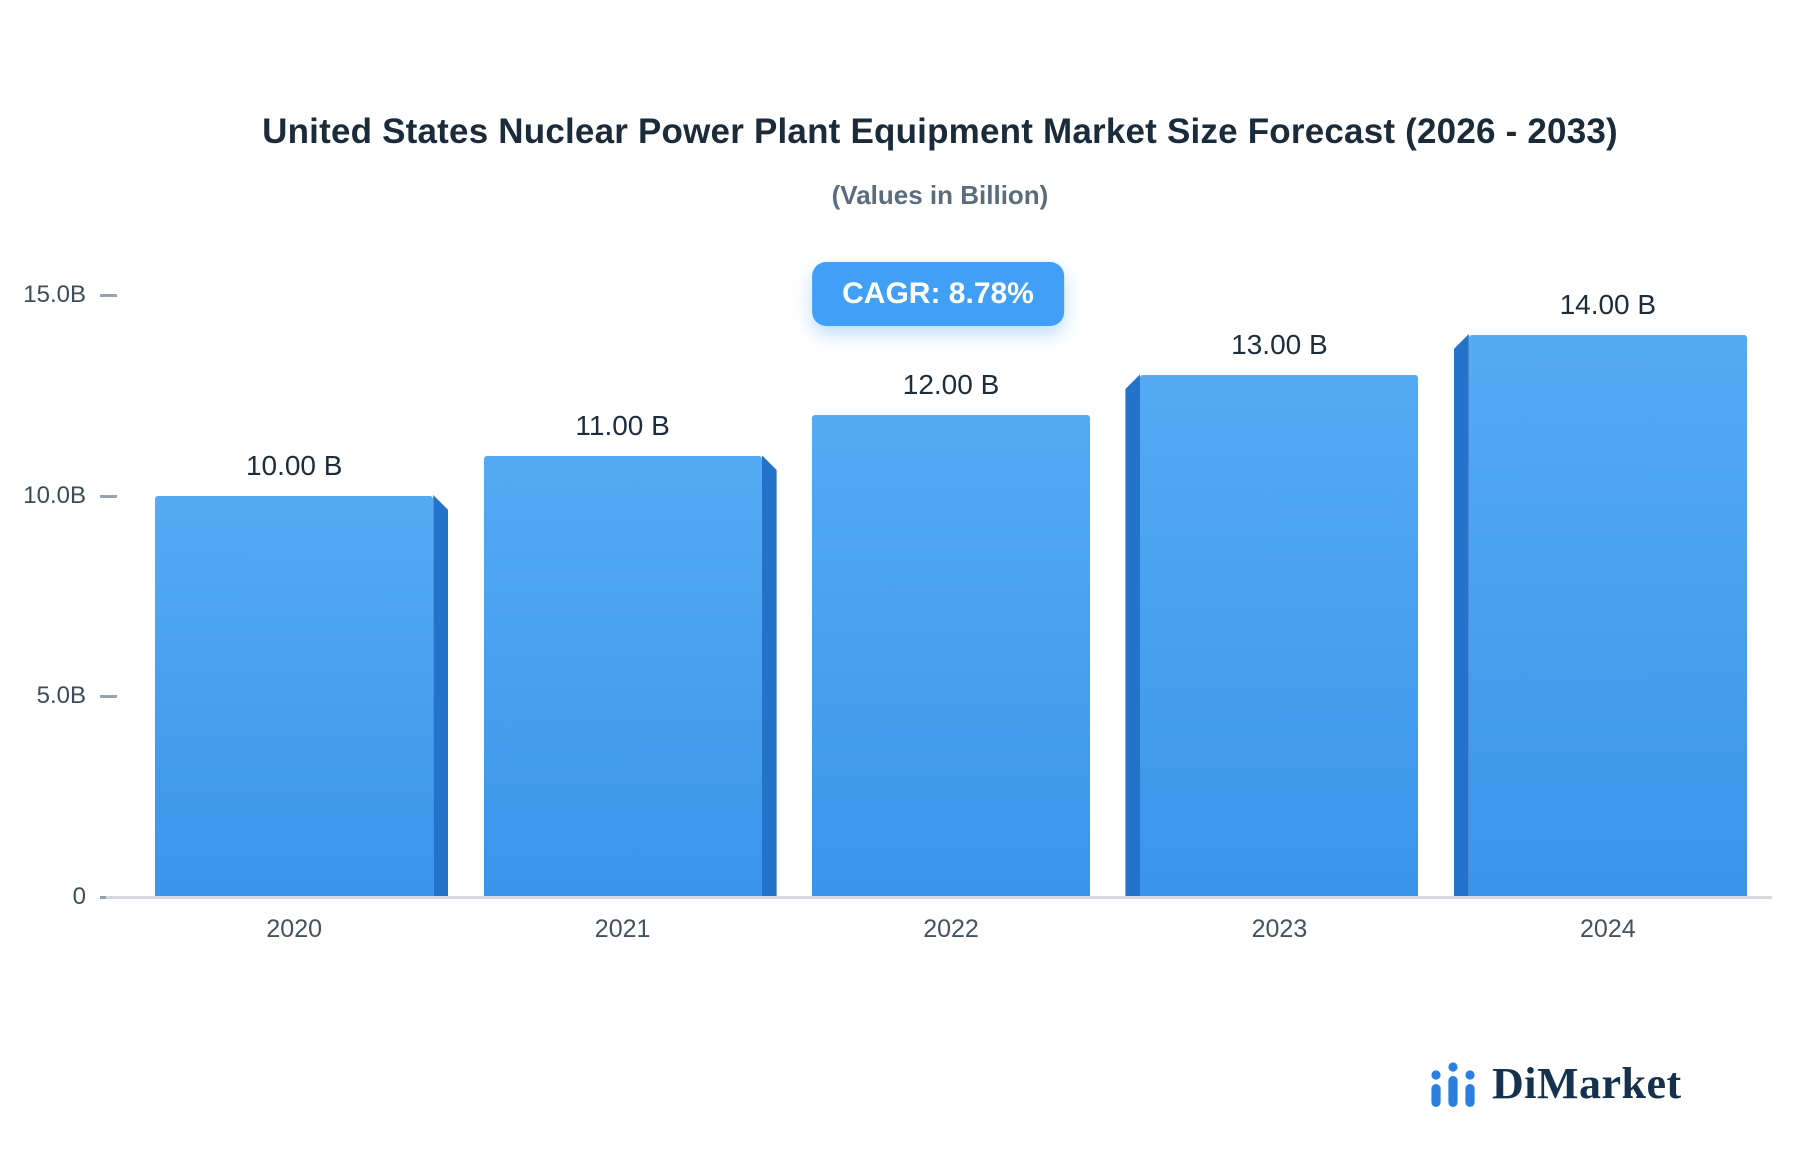 This screenshot has height=1156, width=1800. Describe the element at coordinates (622, 653) in the screenshot. I see `bar-2021: 11.00 B` at that location.